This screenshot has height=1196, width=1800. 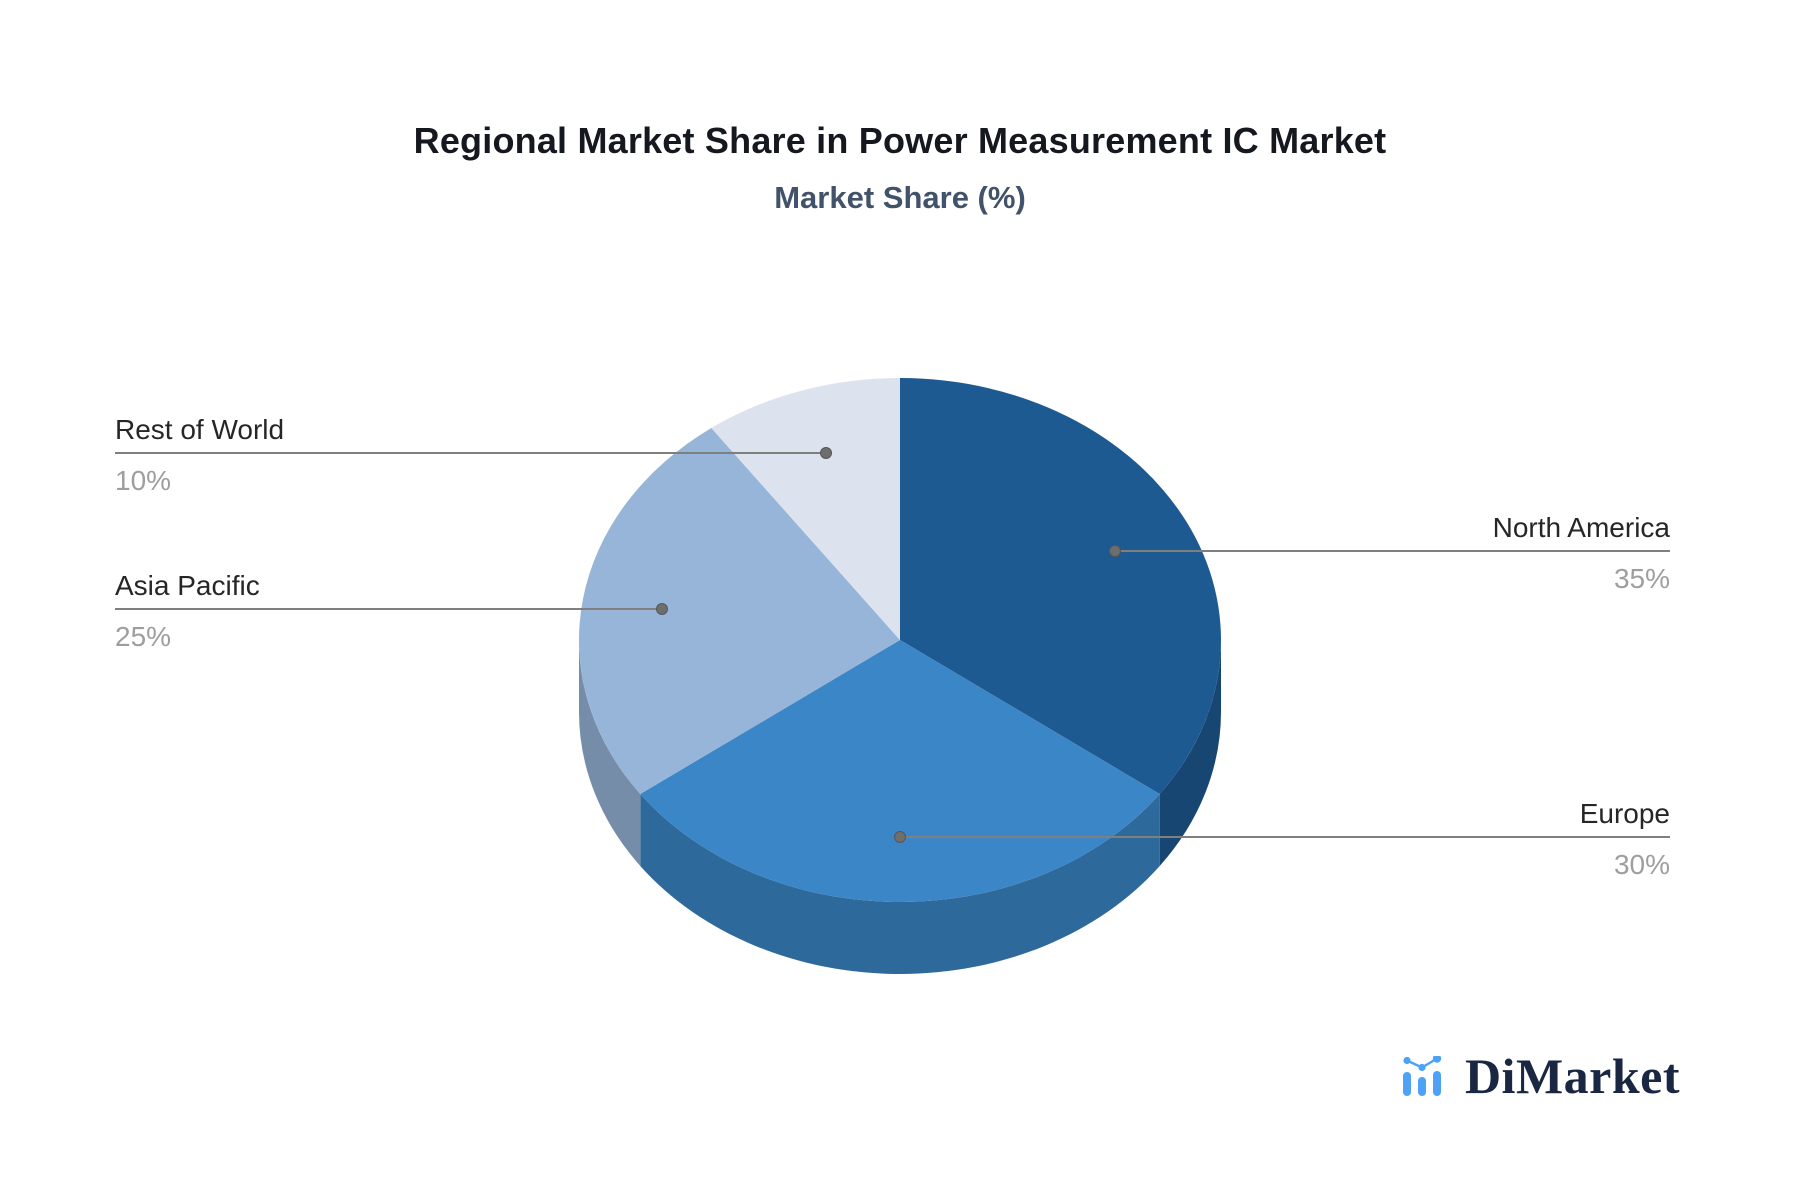 What do you see at coordinates (610, 753) in the screenshot?
I see `pie-slice-side-asia-pacific` at bounding box center [610, 753].